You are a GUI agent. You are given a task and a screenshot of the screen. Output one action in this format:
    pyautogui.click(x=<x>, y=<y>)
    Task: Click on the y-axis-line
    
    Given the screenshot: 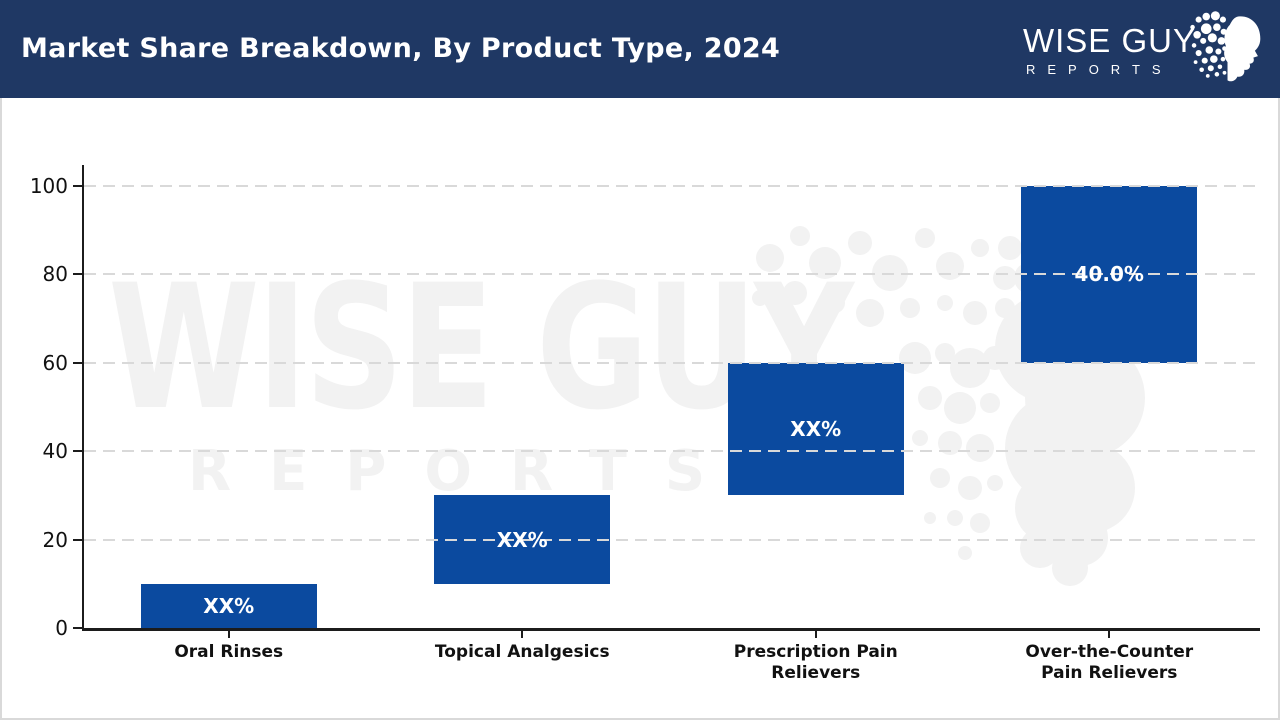 What is the action you would take?
    pyautogui.click(x=83, y=398)
    